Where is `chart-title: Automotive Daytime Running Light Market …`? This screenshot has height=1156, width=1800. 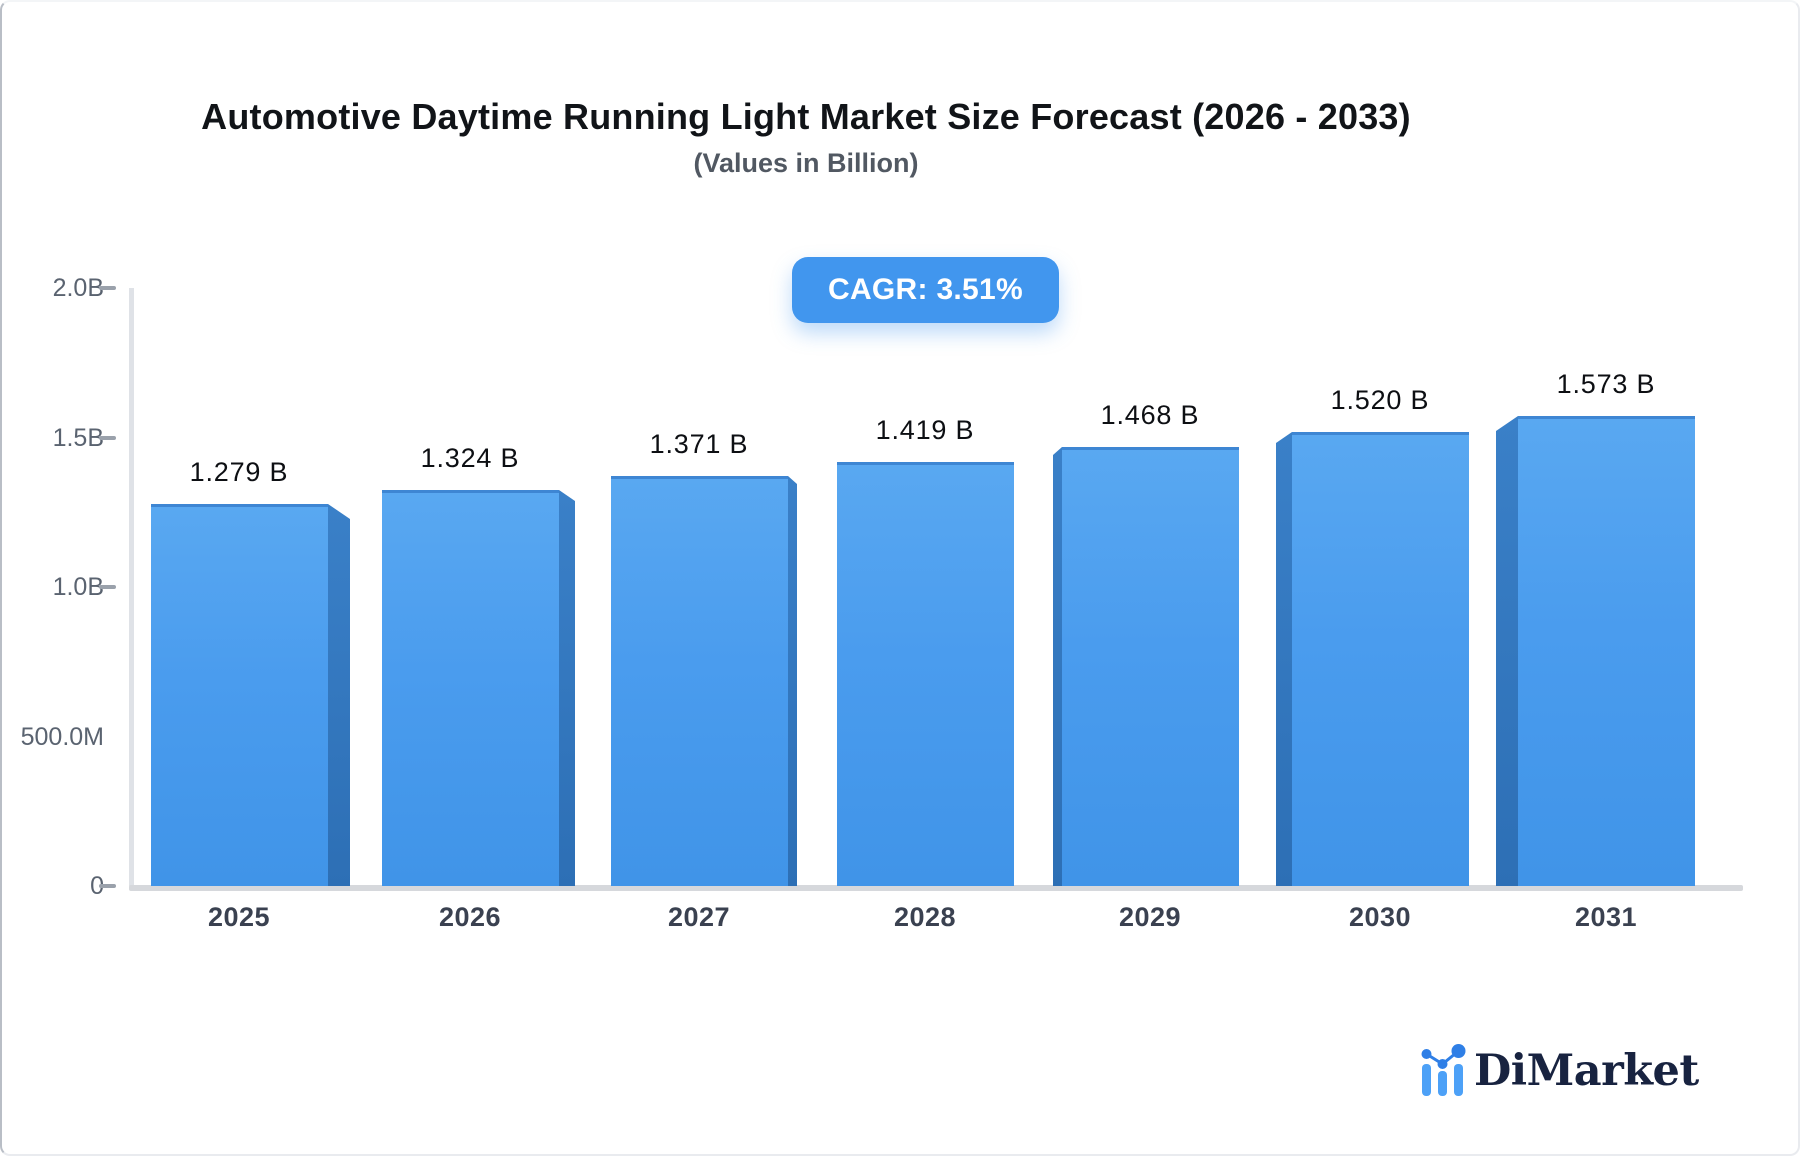 chart-title: Automotive Daytime Running Light Market … is located at coordinates (806, 116).